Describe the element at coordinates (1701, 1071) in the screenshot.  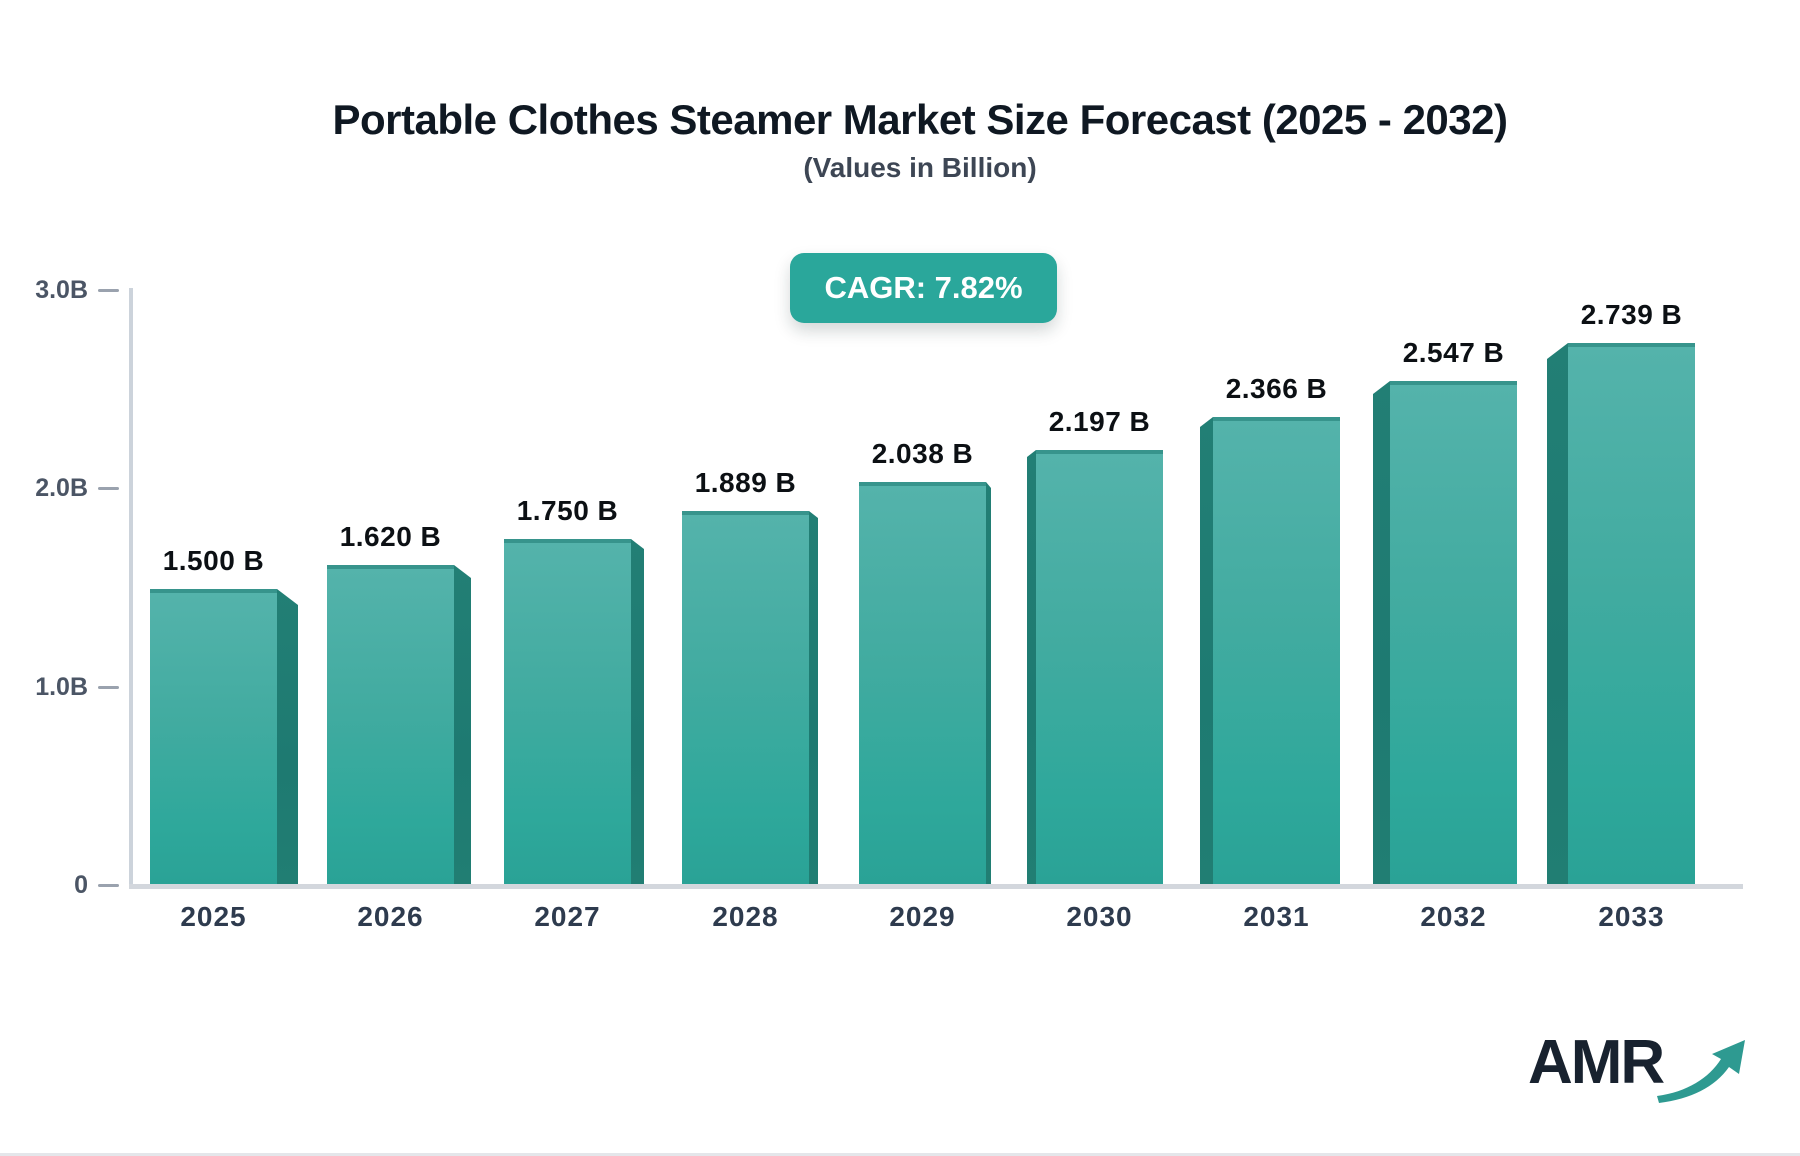
I see `growth-arrow-icon` at that location.